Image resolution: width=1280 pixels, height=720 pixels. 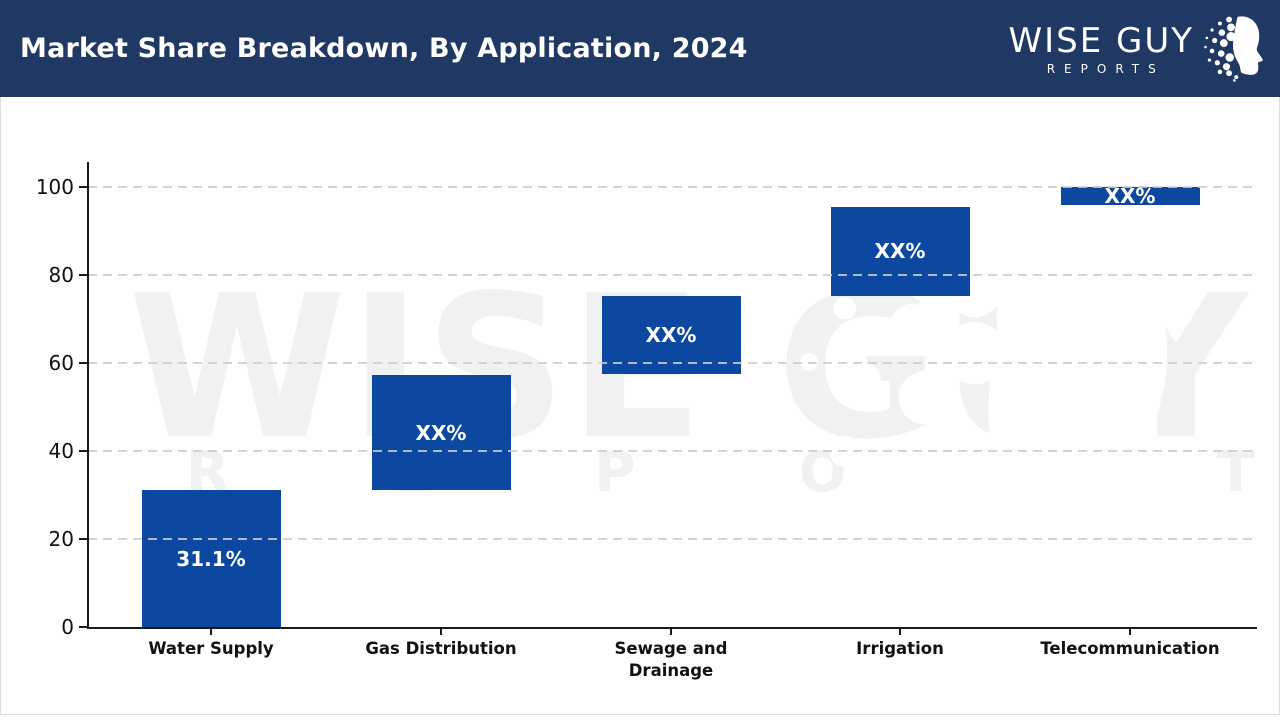 I want to click on x-category-label: Irrigation, so click(x=900, y=648).